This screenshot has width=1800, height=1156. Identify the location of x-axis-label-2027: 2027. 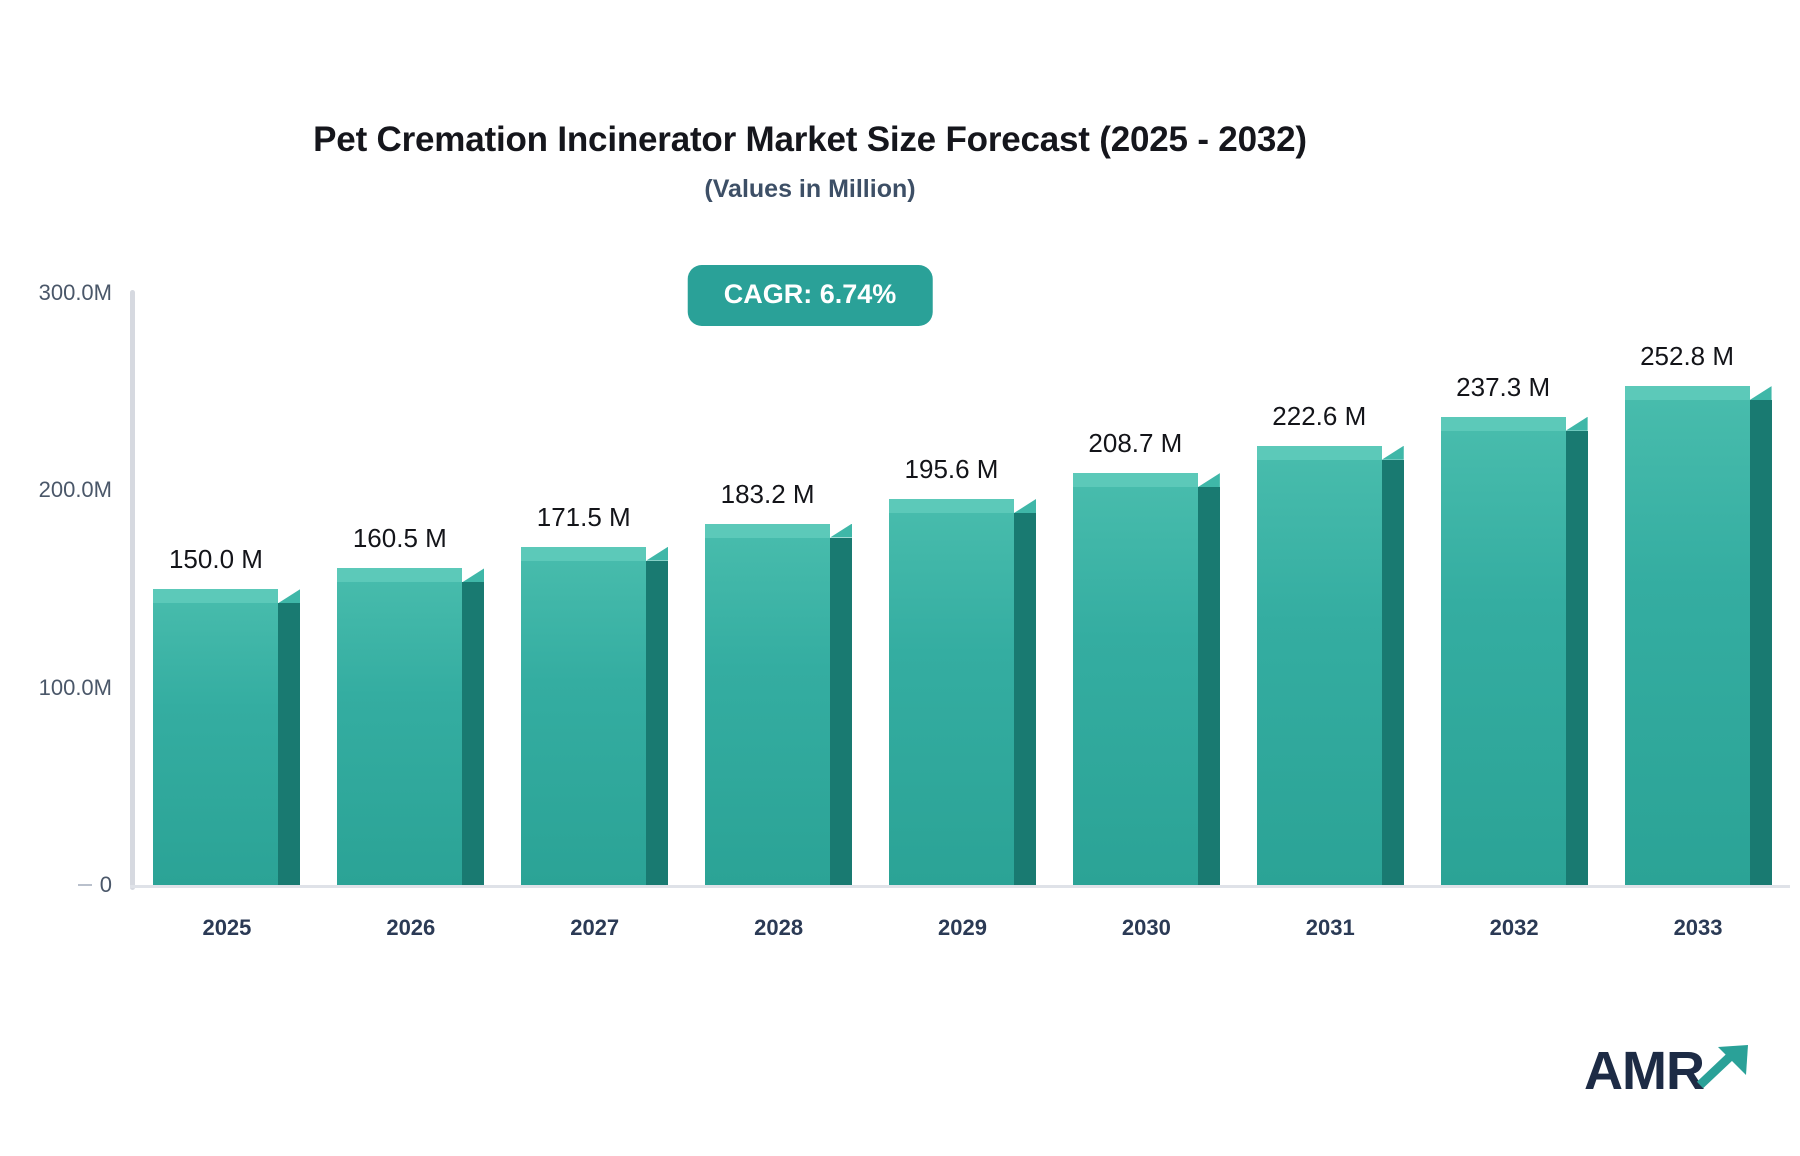
(595, 927).